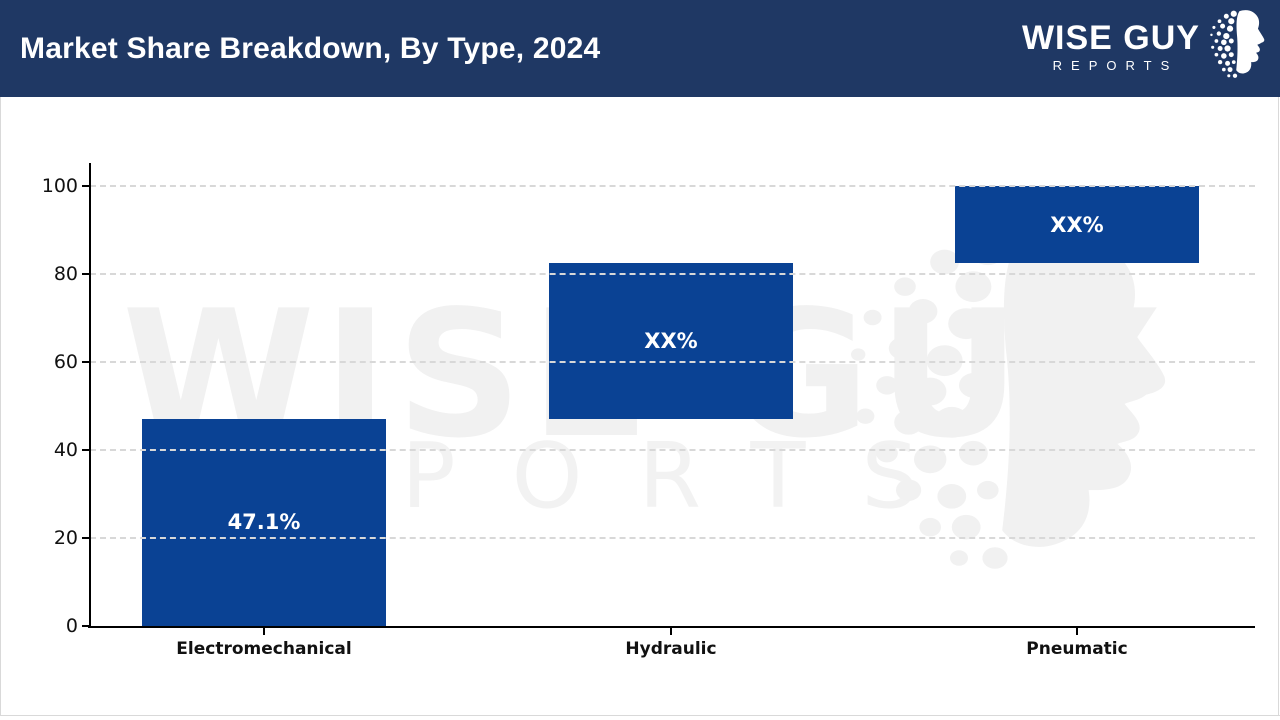  What do you see at coordinates (65, 450) in the screenshot?
I see `y-tick-label-40: 40` at bounding box center [65, 450].